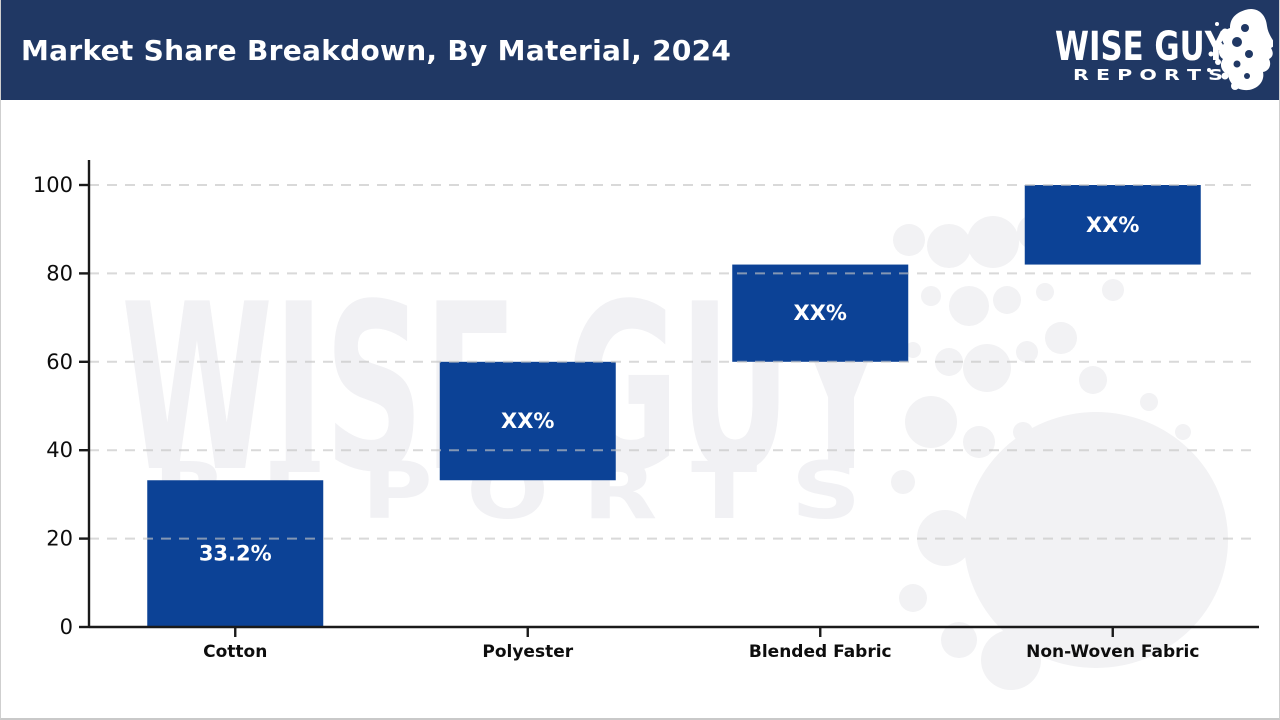  What do you see at coordinates (235, 652) in the screenshot?
I see `x-tick-label-0: Cotton` at bounding box center [235, 652].